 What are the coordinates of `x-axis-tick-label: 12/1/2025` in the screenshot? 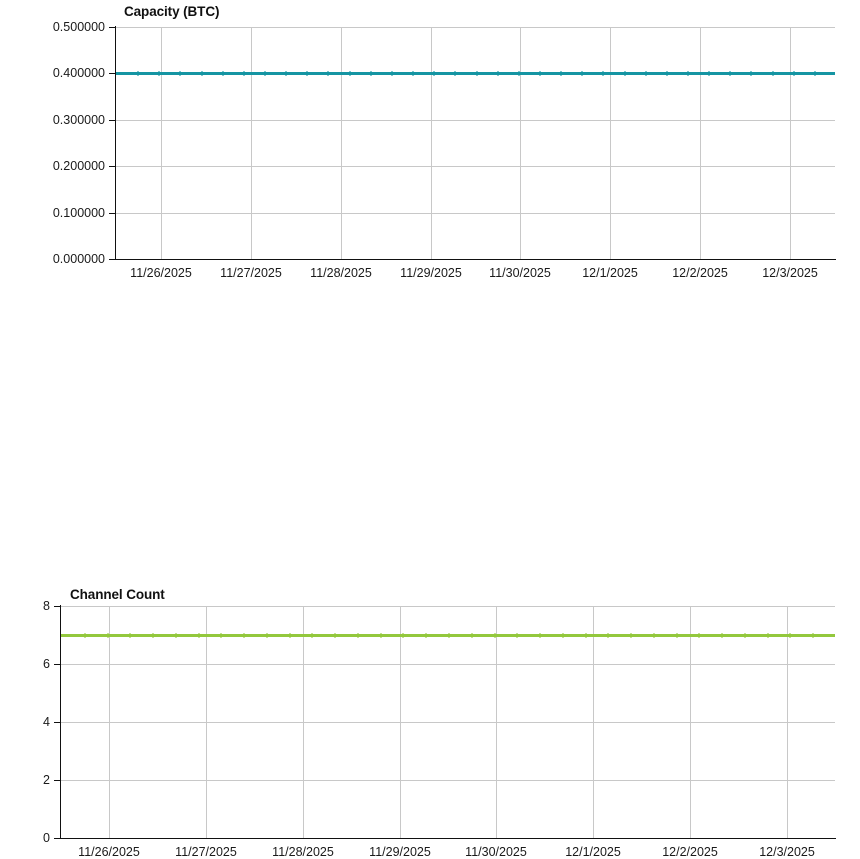 It's located at (610, 273).